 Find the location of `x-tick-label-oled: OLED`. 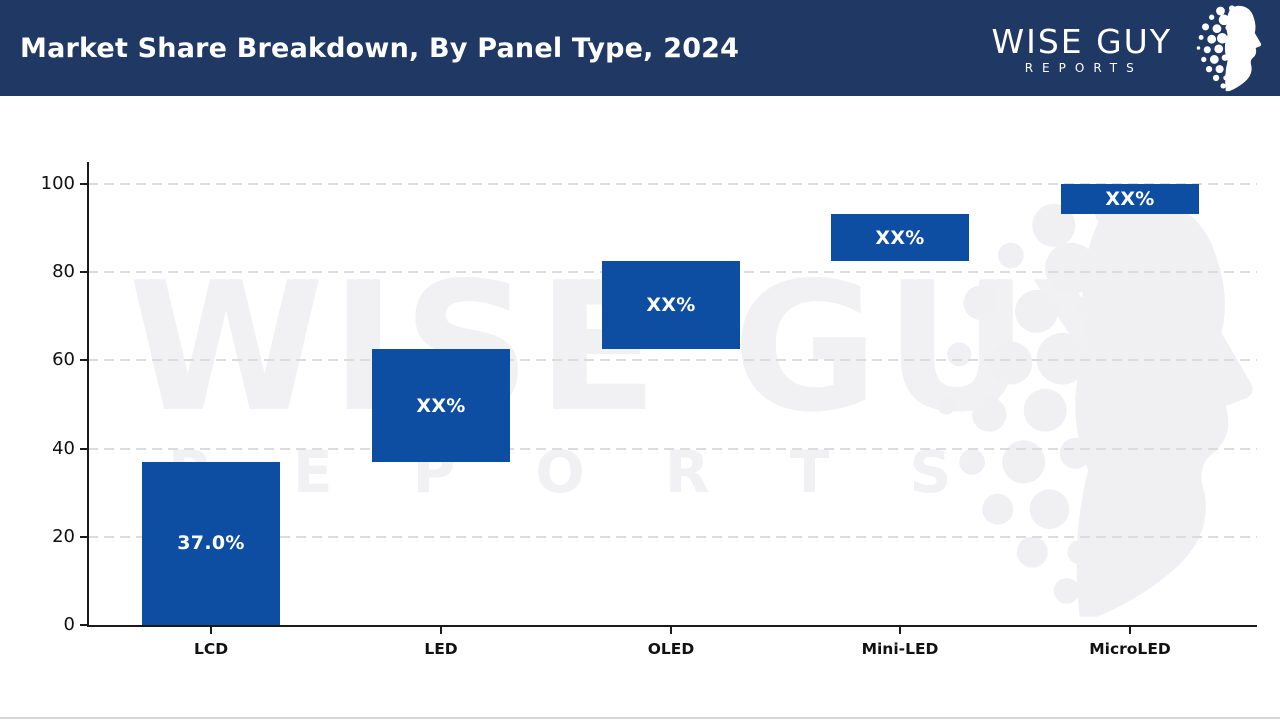

x-tick-label-oled: OLED is located at coordinates (671, 649).